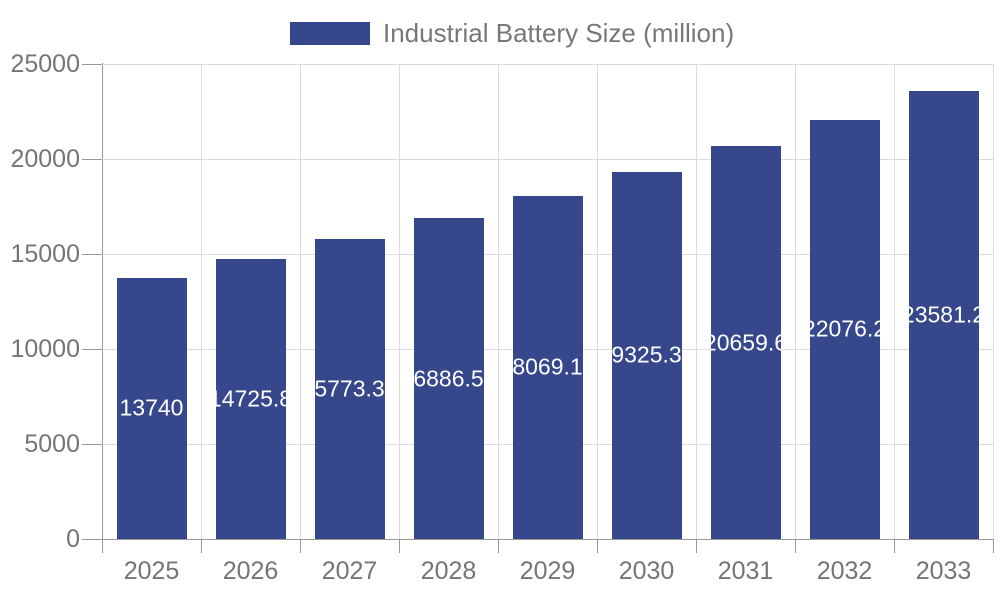 The height and width of the screenshot is (600, 1000). Describe the element at coordinates (349, 571) in the screenshot. I see `x-axis-tick-label: 2027` at that location.